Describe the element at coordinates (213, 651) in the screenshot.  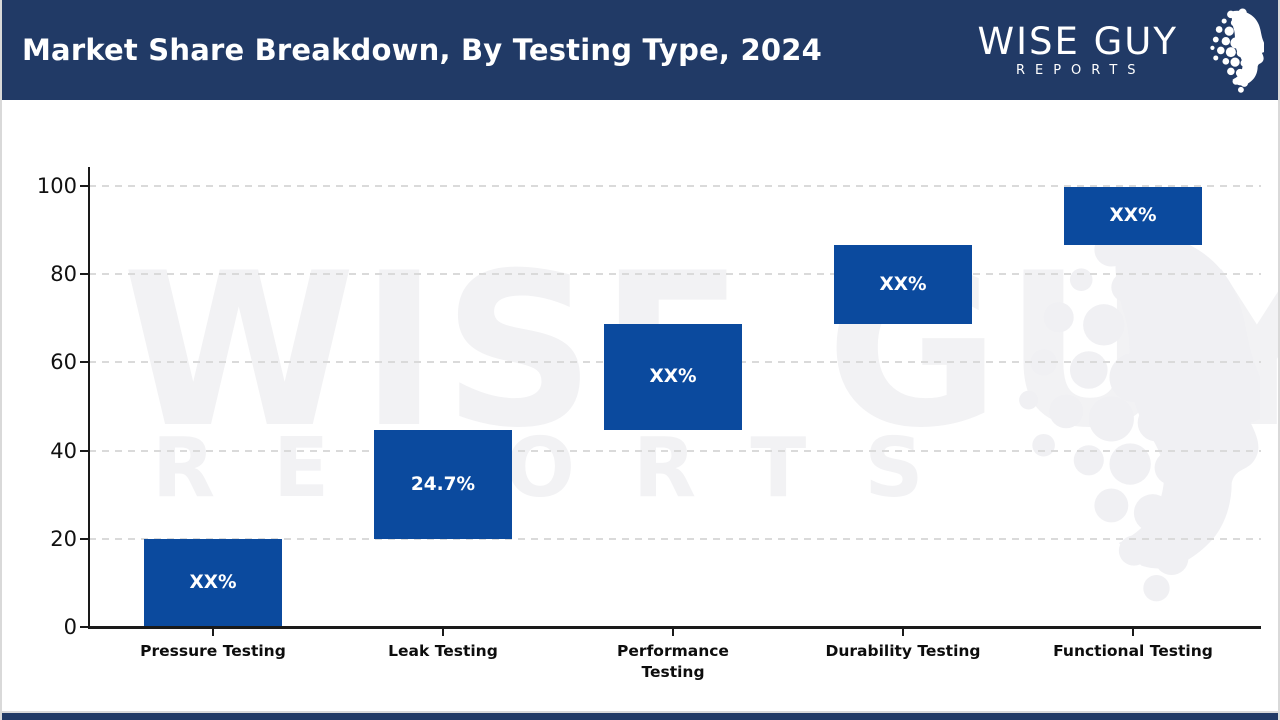
I see `x-axis-category-label: Pressure Testing` at that location.